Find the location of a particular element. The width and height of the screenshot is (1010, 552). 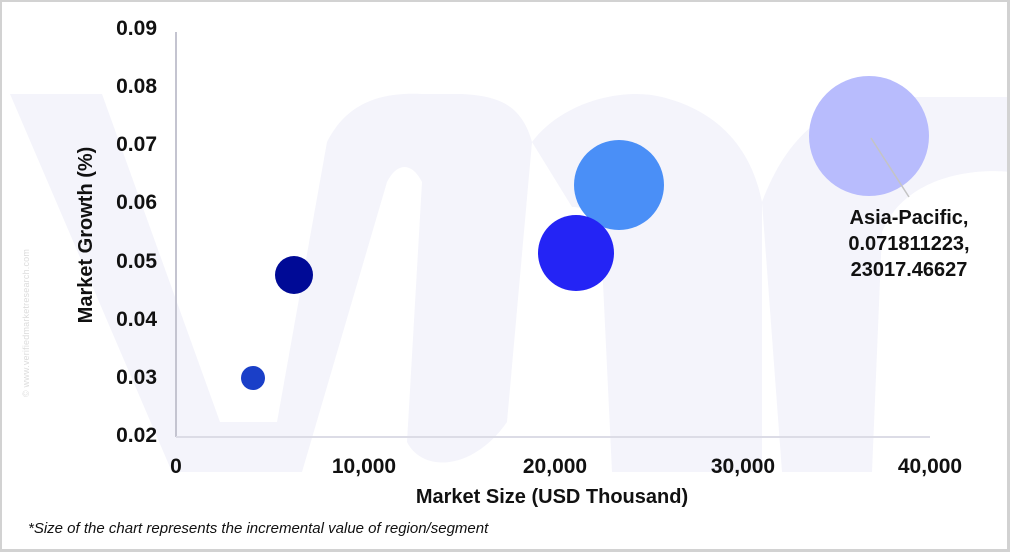

y-tick-label: 0.02 is located at coordinates (136, 435).